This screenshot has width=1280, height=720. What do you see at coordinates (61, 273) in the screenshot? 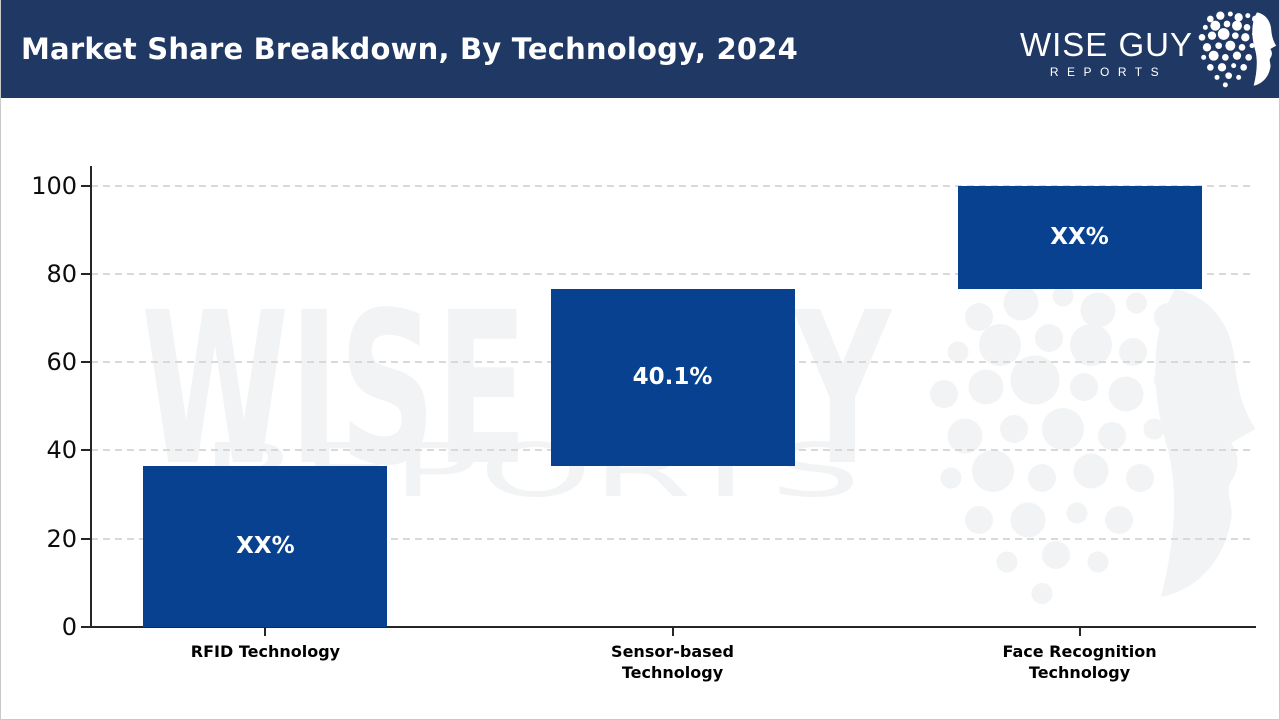
I see `y-tick-label: 80` at bounding box center [61, 273].